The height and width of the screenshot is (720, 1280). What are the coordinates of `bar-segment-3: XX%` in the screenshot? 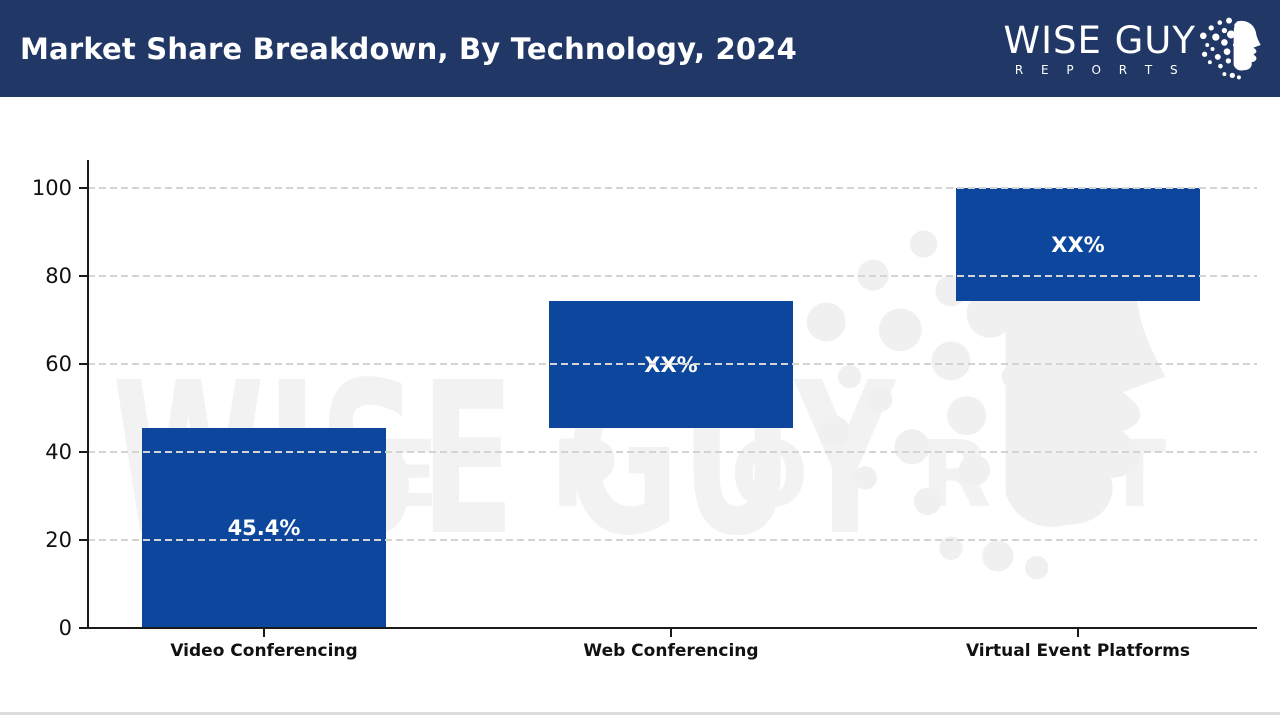 It's located at (1078, 245).